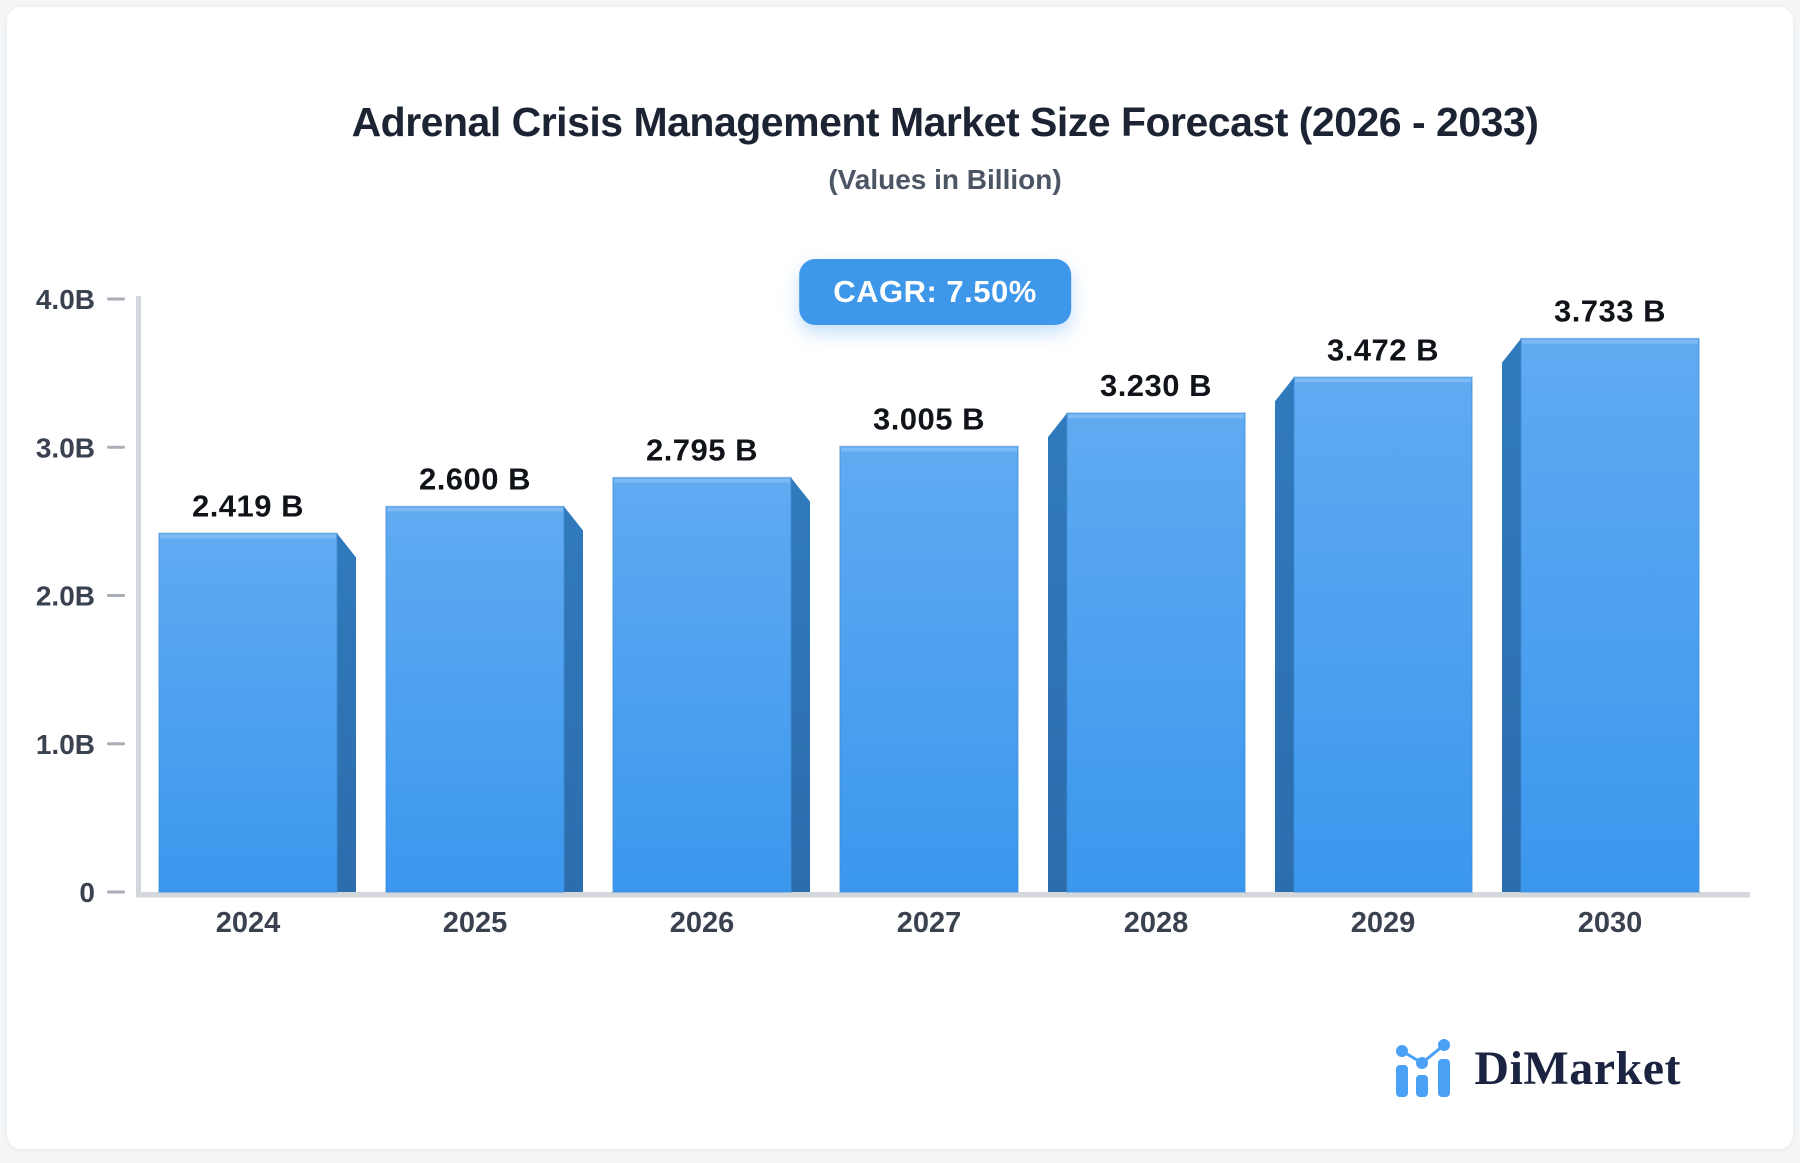 The image size is (1800, 1163). Describe the element at coordinates (1383, 349) in the screenshot. I see `bar-value-label-2029: 3.472 B` at that location.